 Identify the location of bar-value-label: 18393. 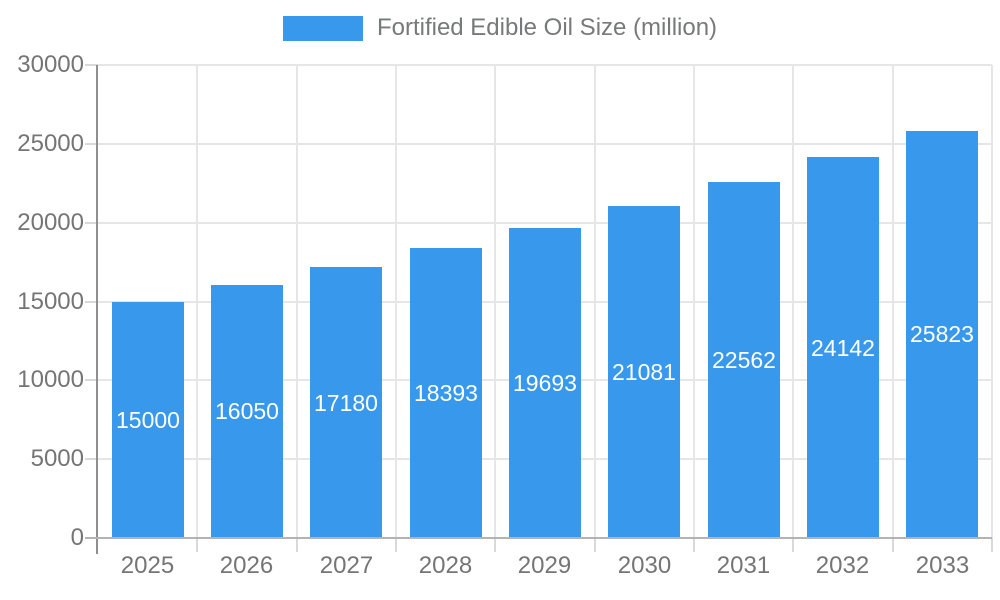
(446, 393).